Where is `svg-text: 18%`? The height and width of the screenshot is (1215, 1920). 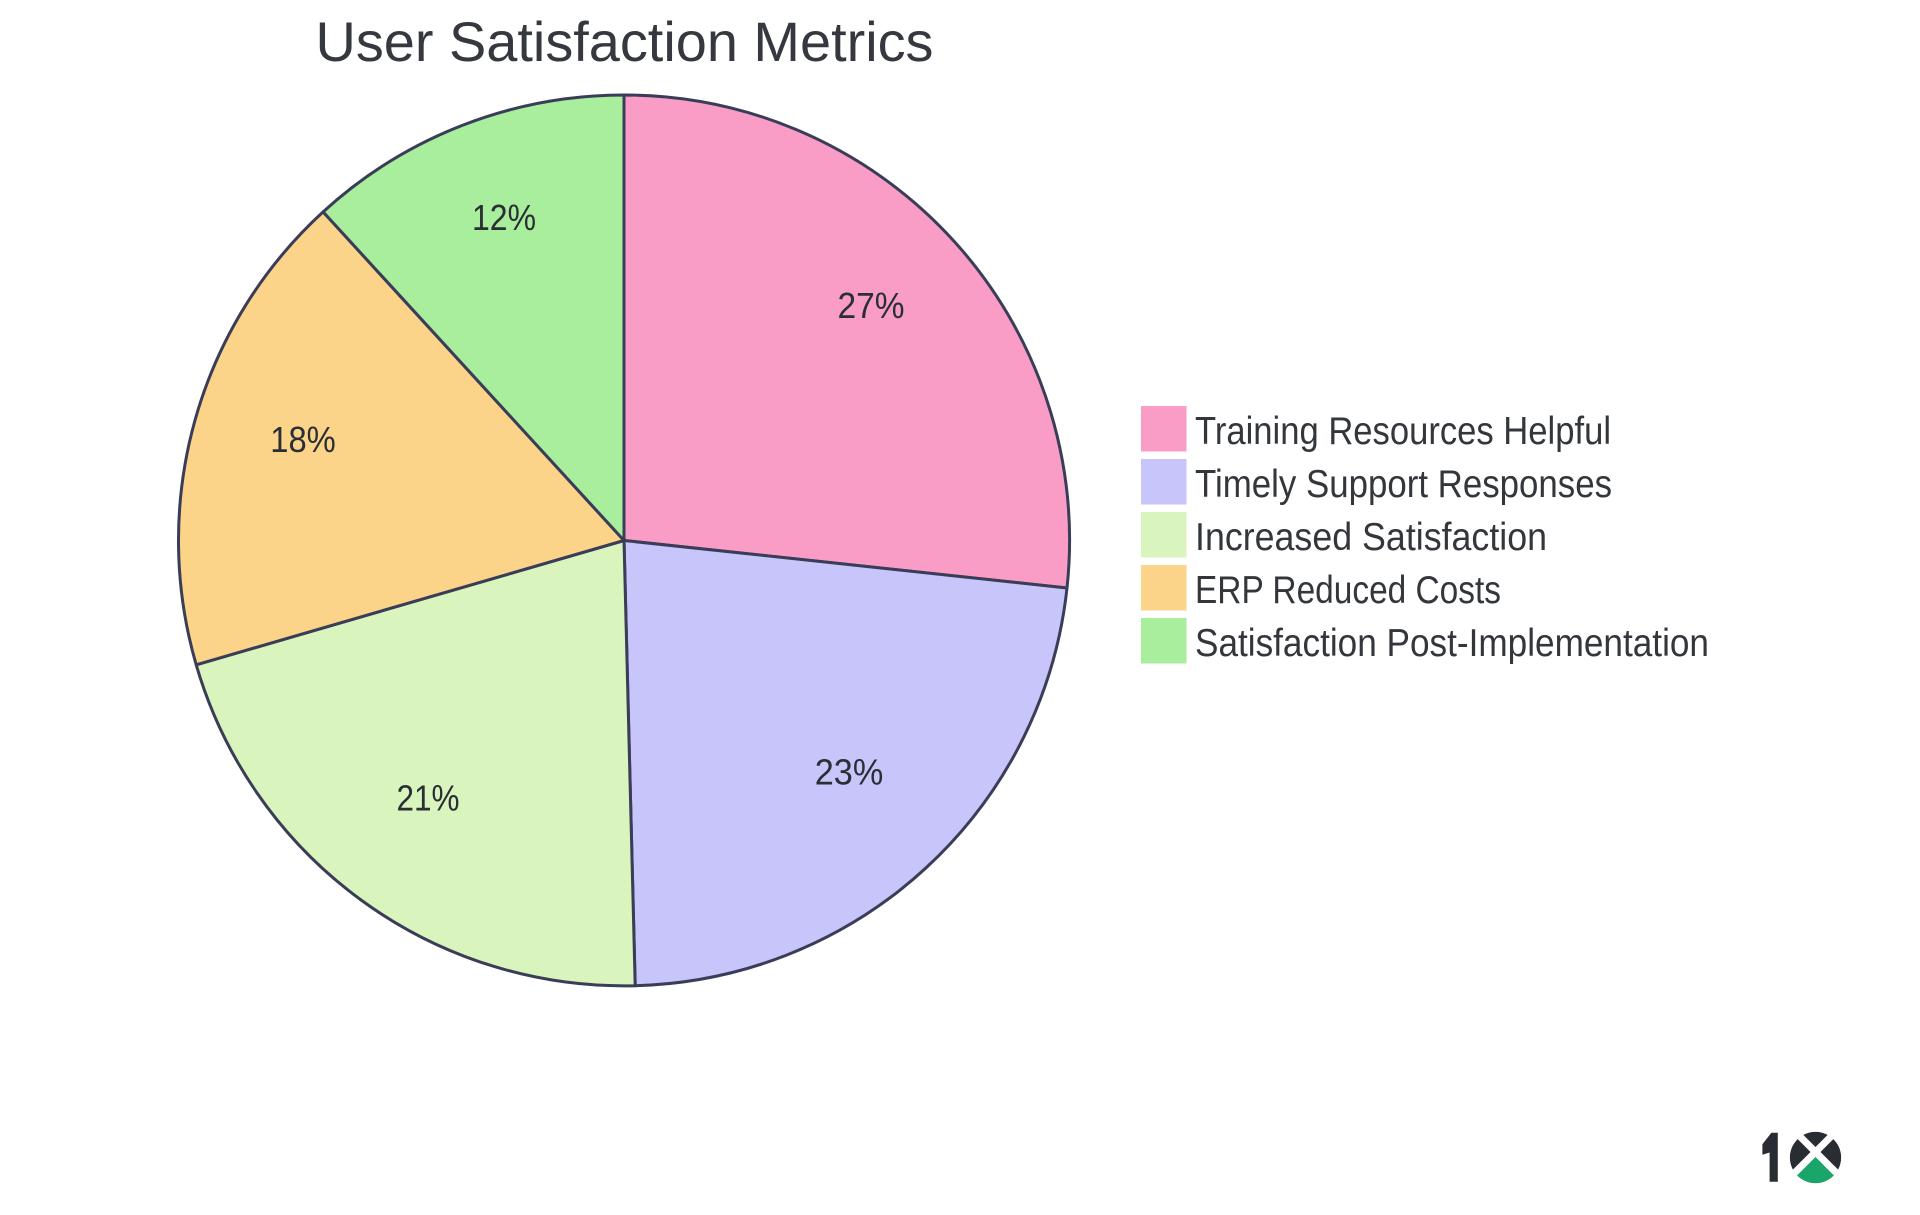
svg-text: 18% is located at coordinates (303, 439).